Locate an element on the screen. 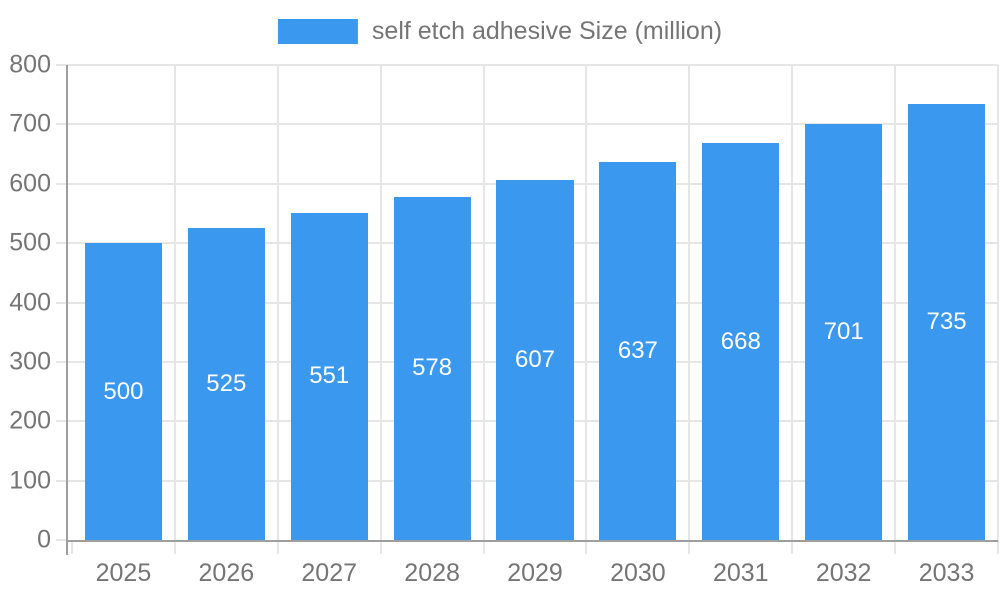 The height and width of the screenshot is (600, 1000). bar-value-label: 607 is located at coordinates (535, 359).